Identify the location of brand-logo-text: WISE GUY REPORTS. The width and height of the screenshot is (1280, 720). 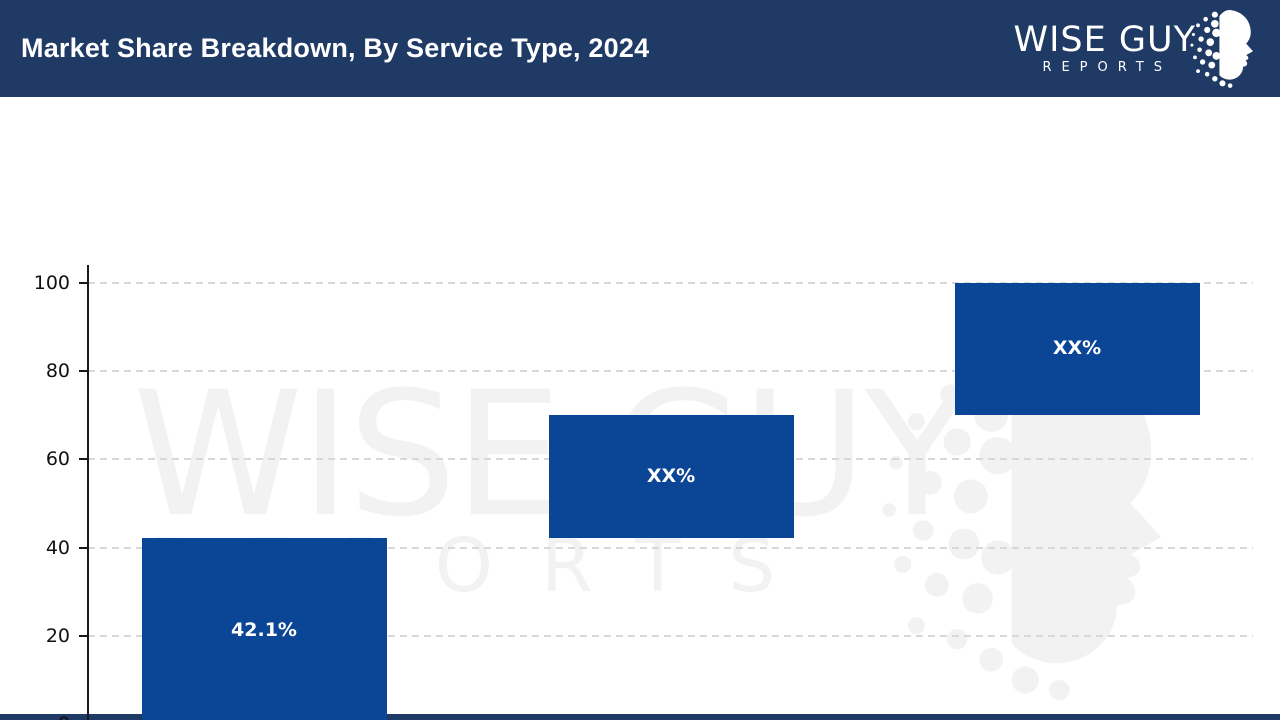
(1104, 48).